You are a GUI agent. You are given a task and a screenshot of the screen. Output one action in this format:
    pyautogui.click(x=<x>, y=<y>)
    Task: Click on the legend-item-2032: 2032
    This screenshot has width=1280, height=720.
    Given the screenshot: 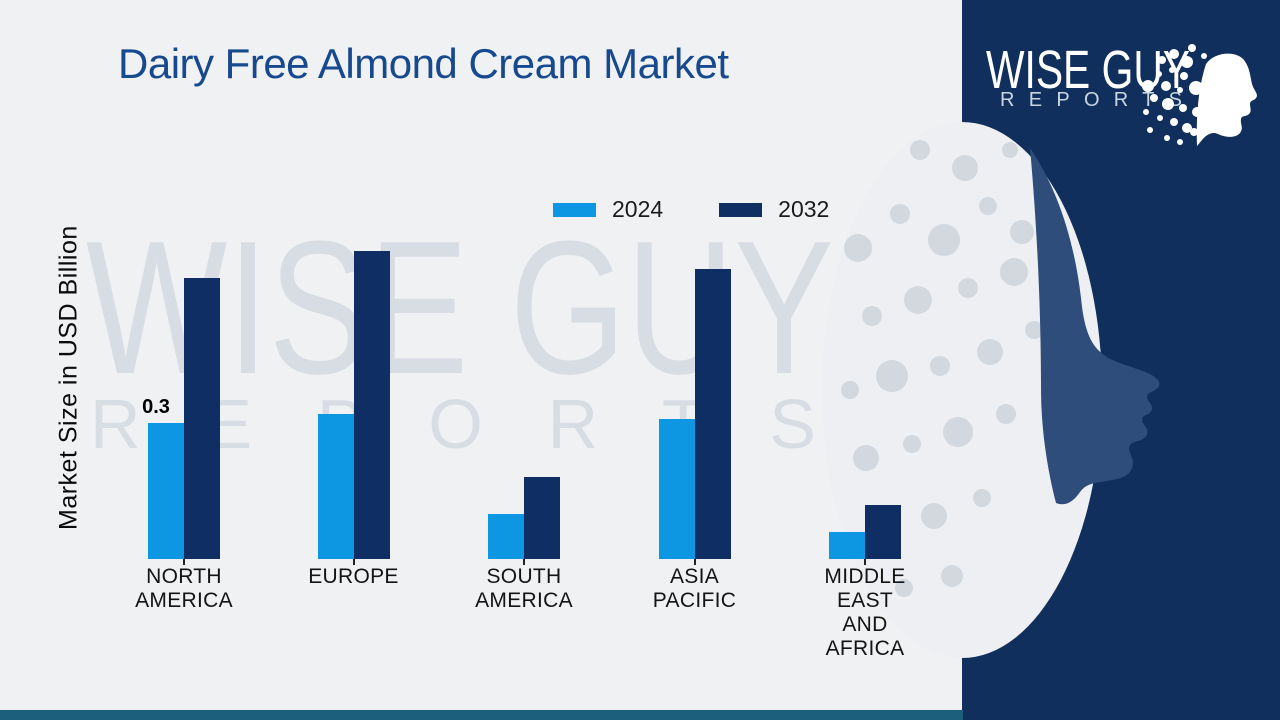 What is the action you would take?
    pyautogui.click(x=774, y=209)
    